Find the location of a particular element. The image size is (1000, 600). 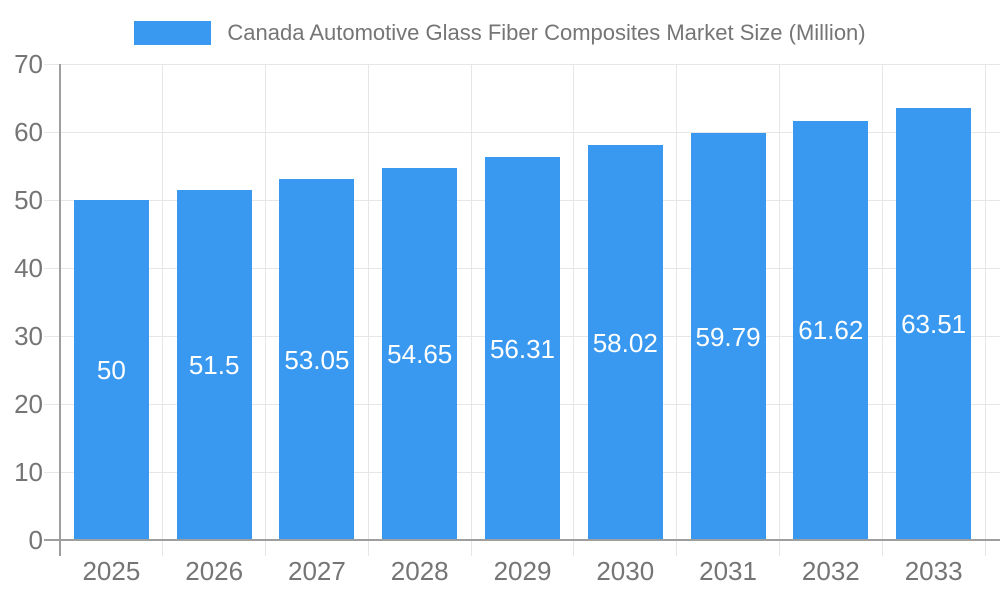

x-tick-label: 2030 is located at coordinates (625, 571).